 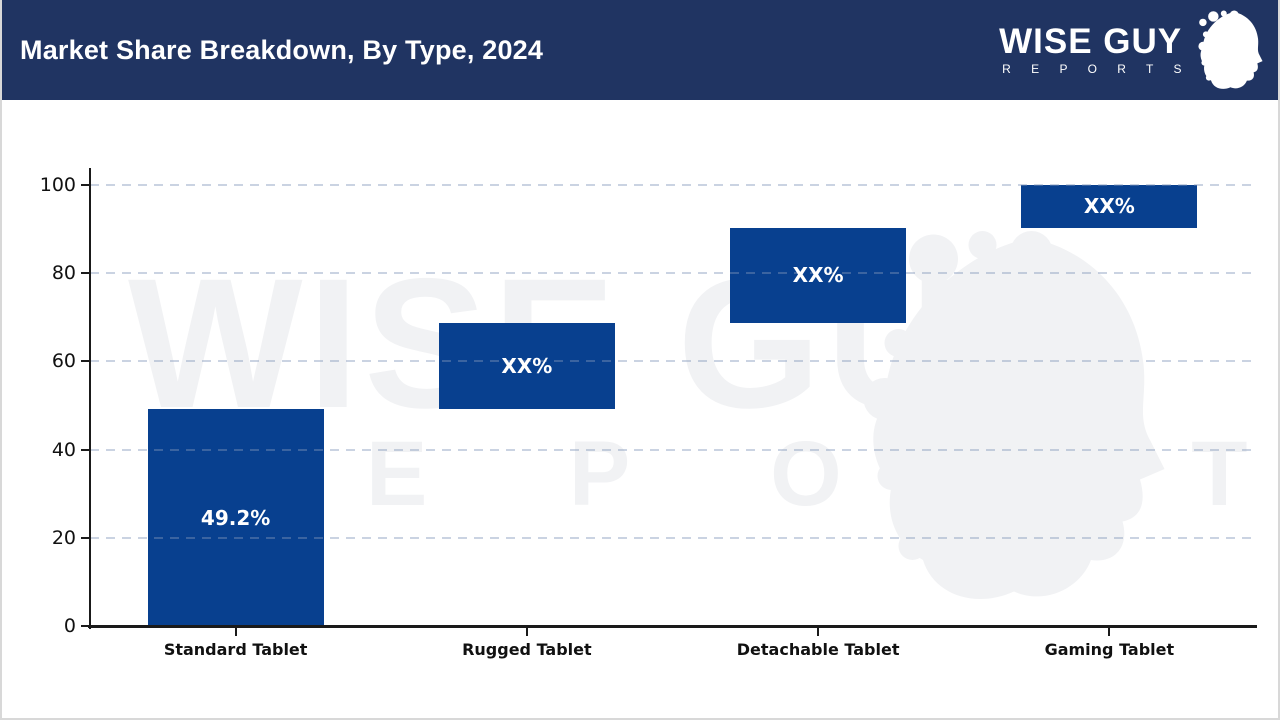 What do you see at coordinates (63, 361) in the screenshot?
I see `y-tick-label: 60` at bounding box center [63, 361].